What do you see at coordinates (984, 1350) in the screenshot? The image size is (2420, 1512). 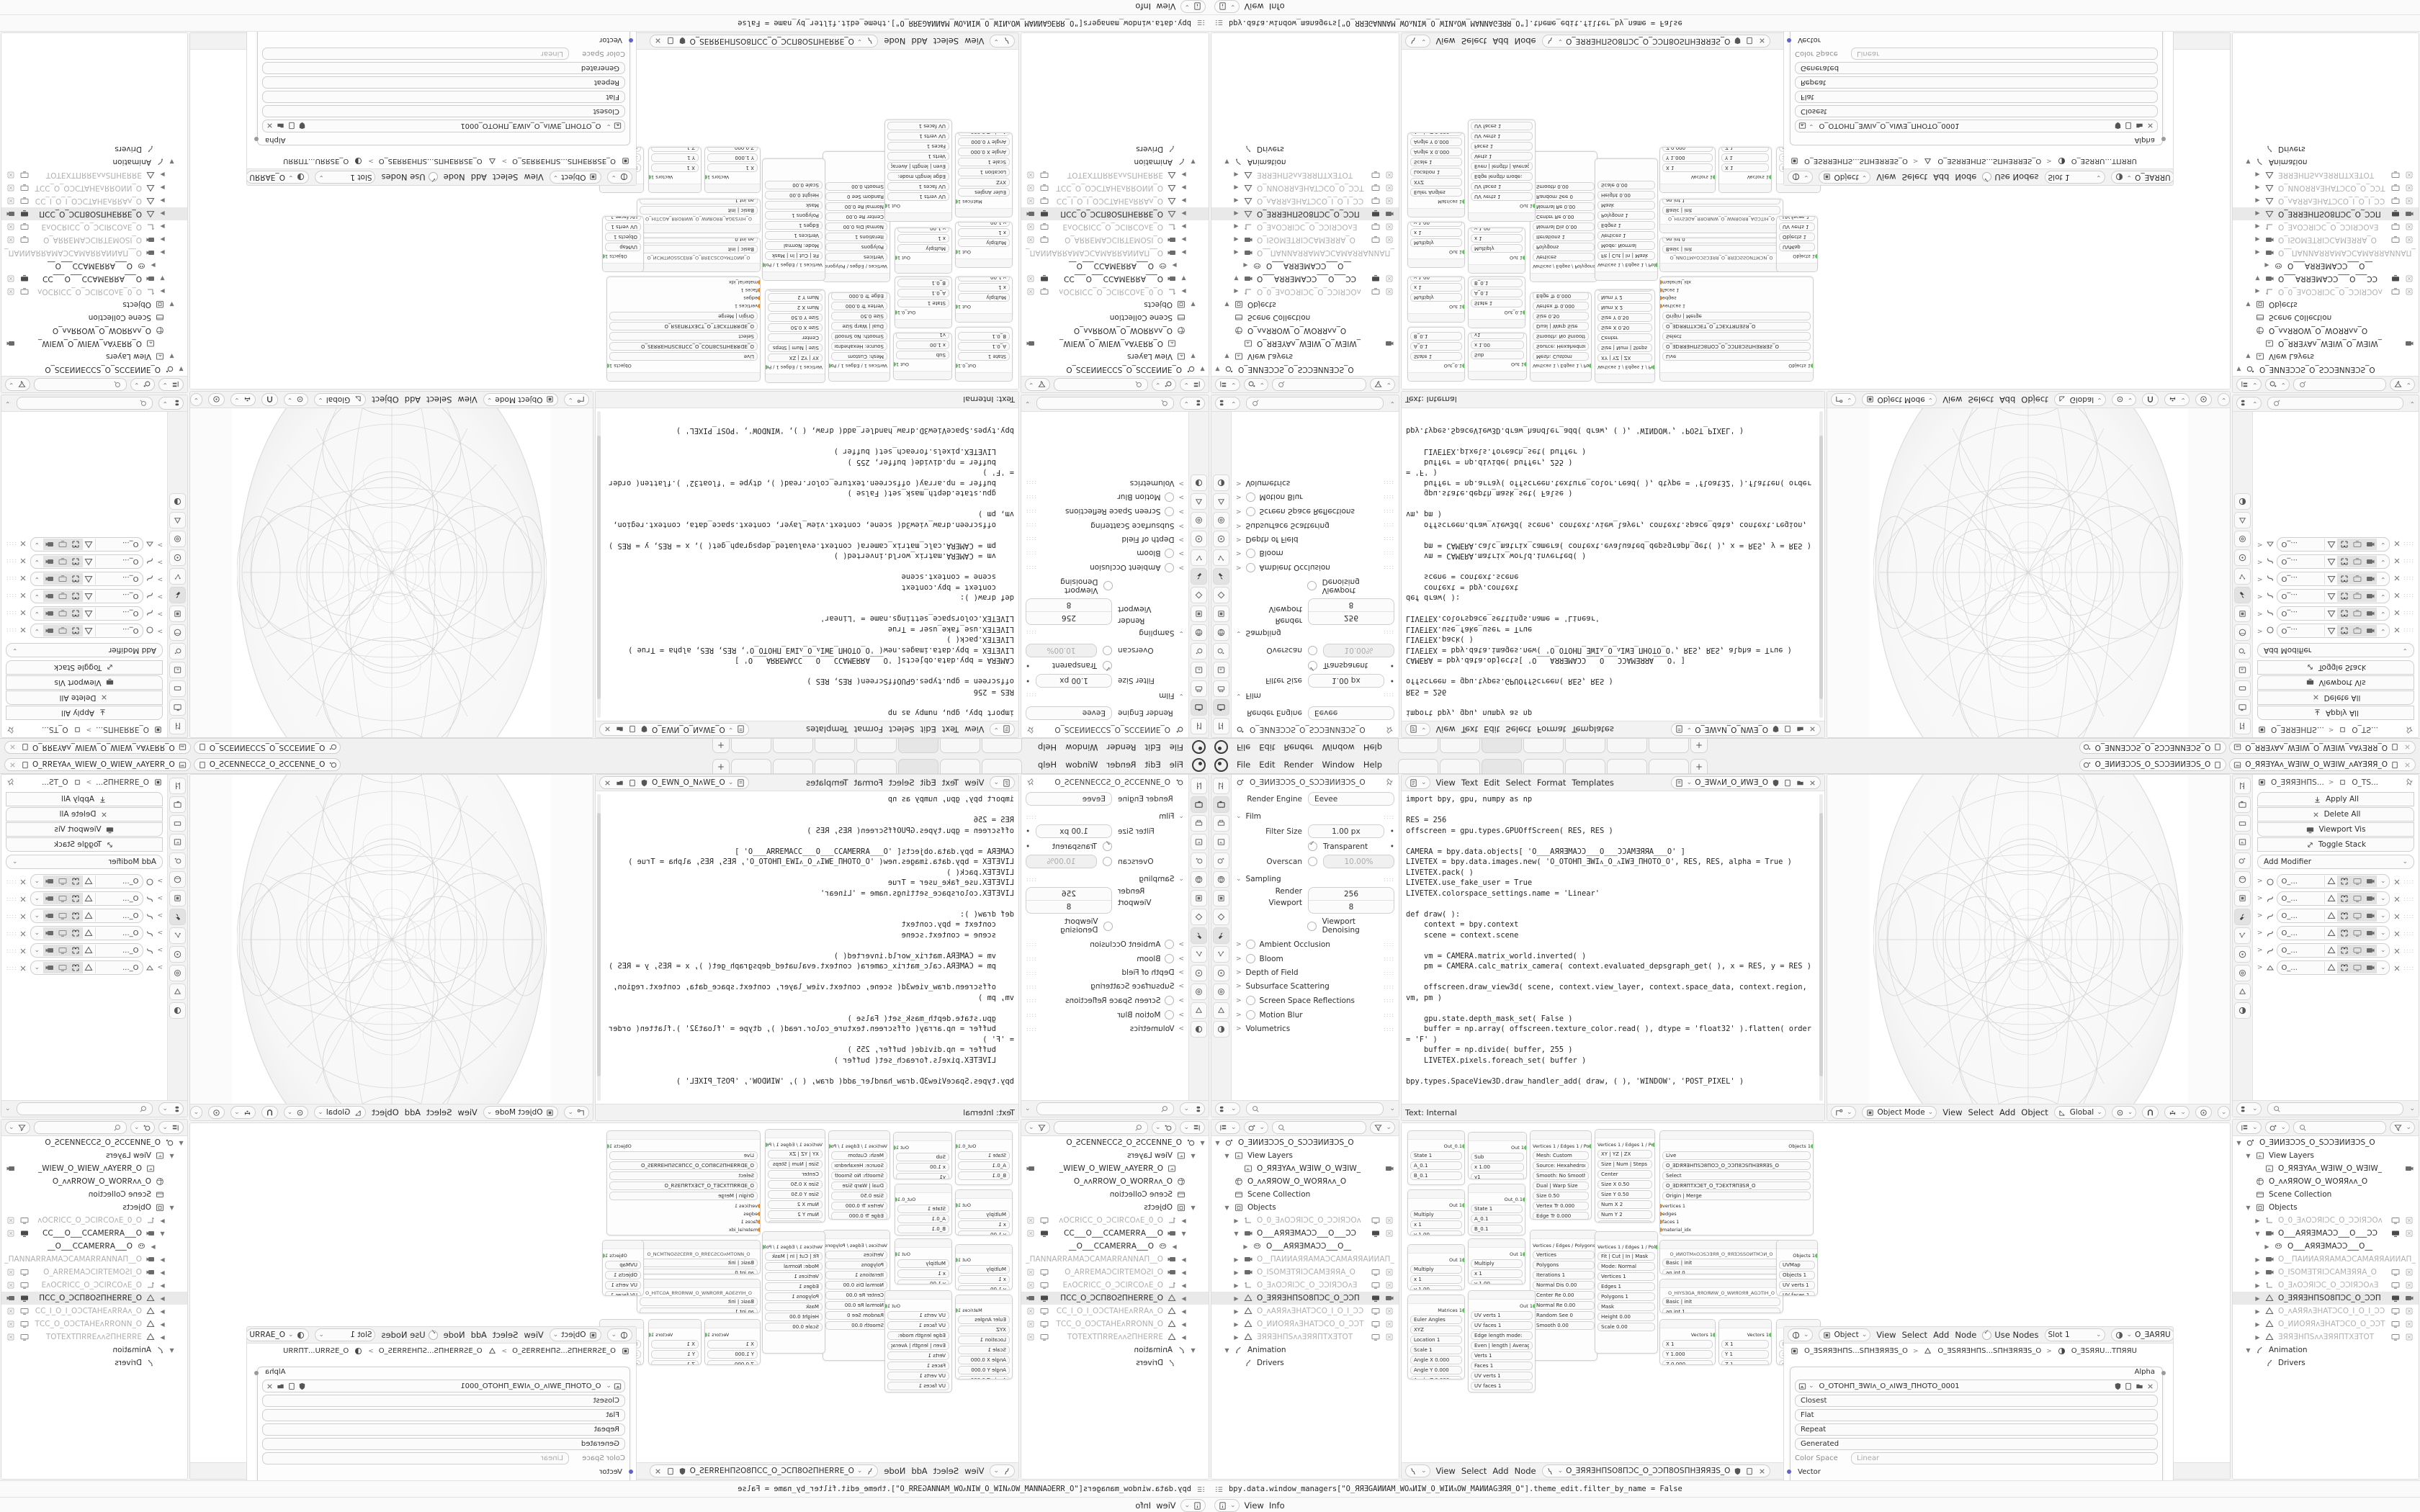 I see `node-field: Scale 1` at bounding box center [984, 1350].